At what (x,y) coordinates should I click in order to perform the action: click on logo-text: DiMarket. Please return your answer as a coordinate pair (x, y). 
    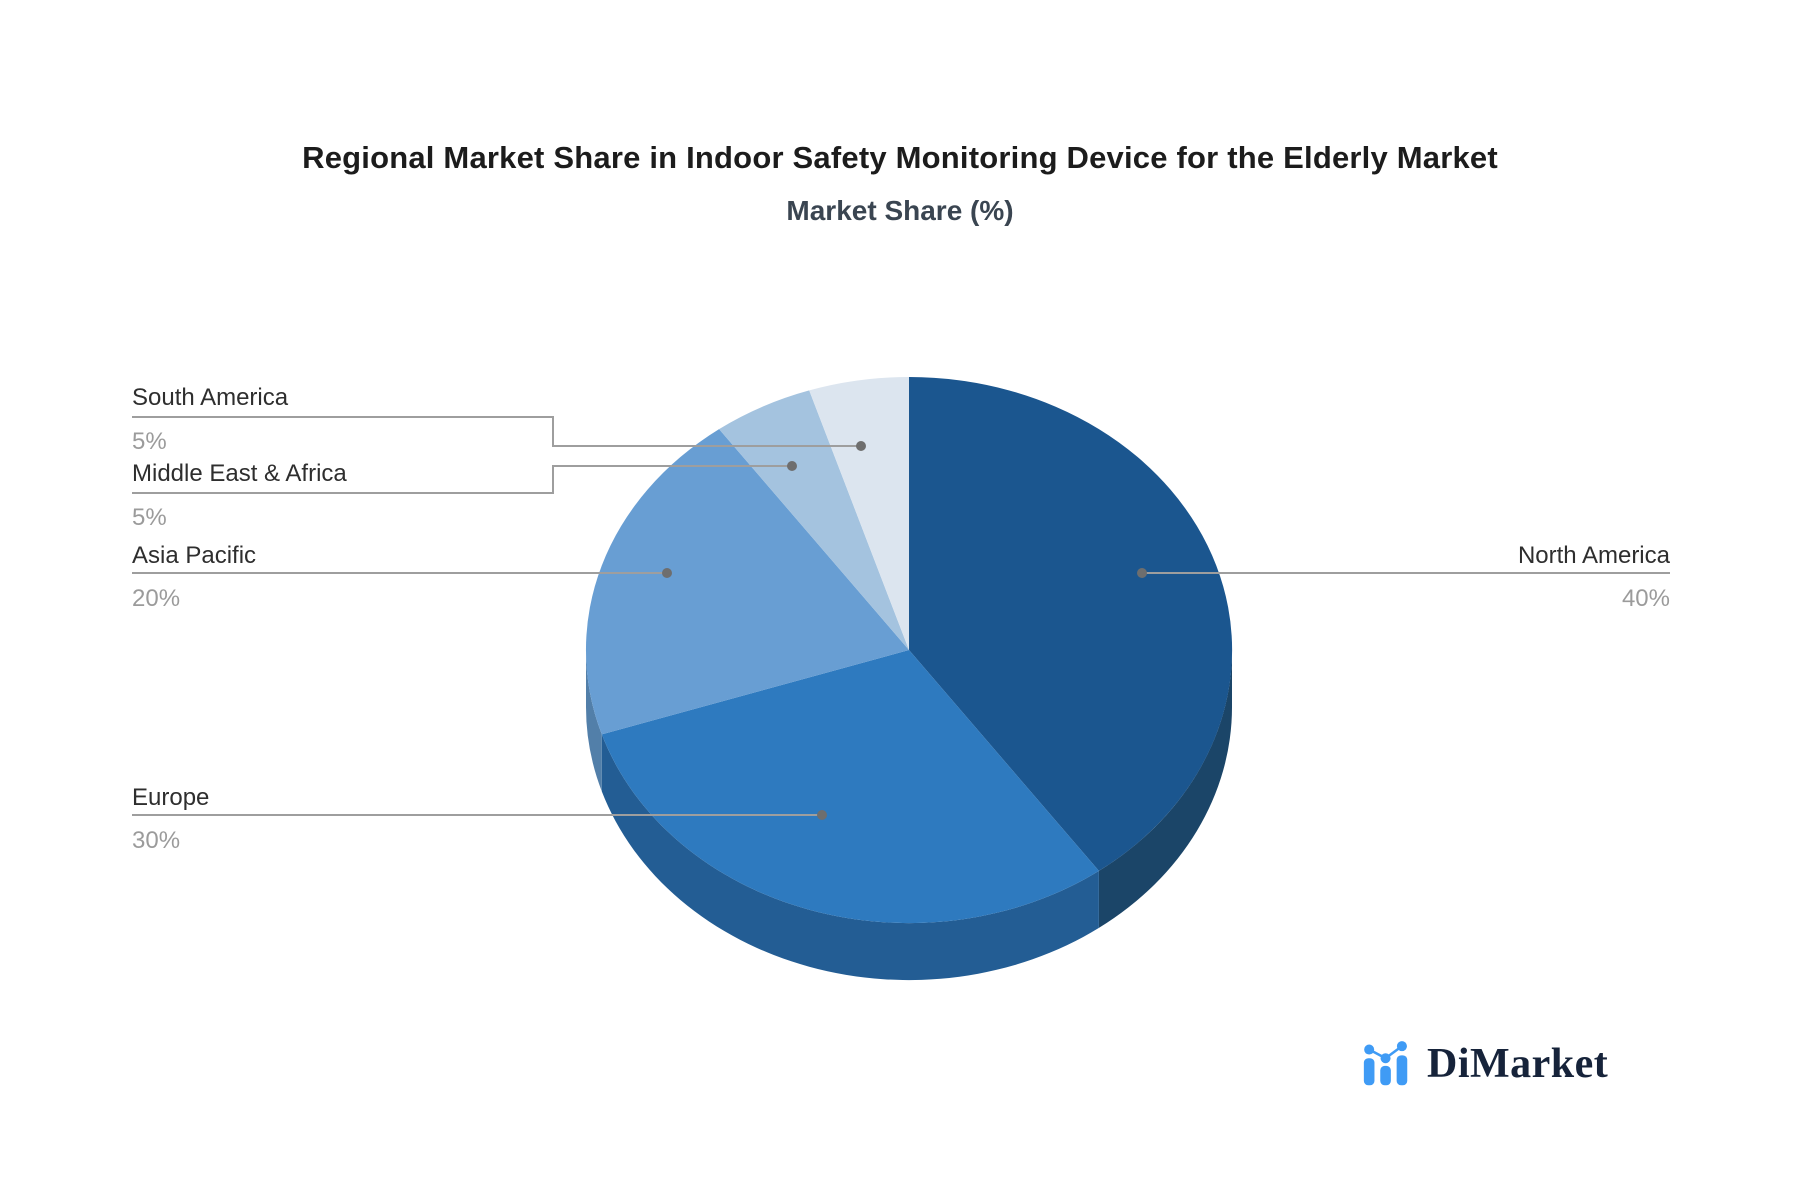
    Looking at the image, I should click on (1518, 1064).